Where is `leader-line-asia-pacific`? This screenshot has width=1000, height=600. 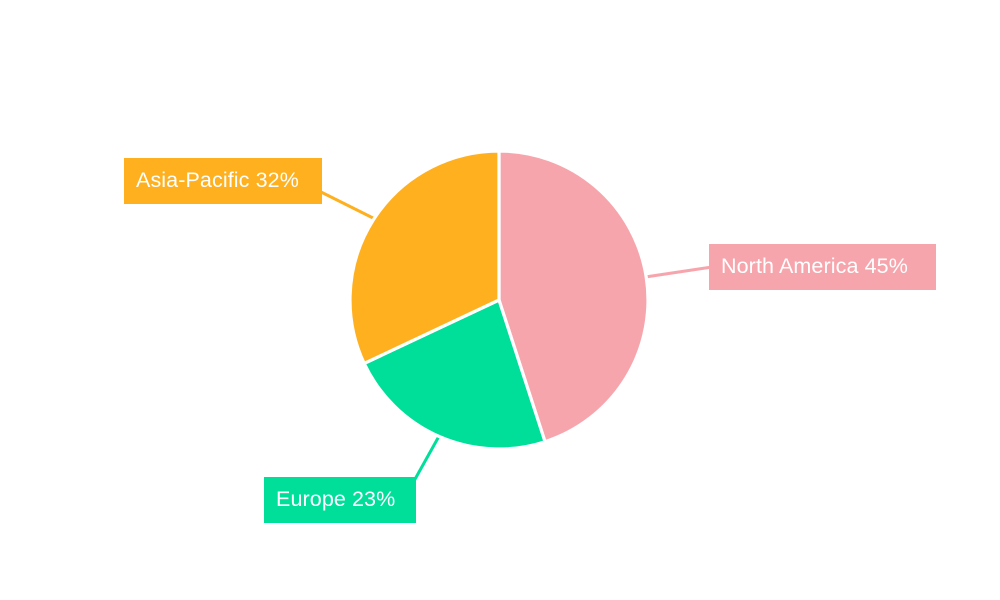 leader-line-asia-pacific is located at coordinates (350, 206).